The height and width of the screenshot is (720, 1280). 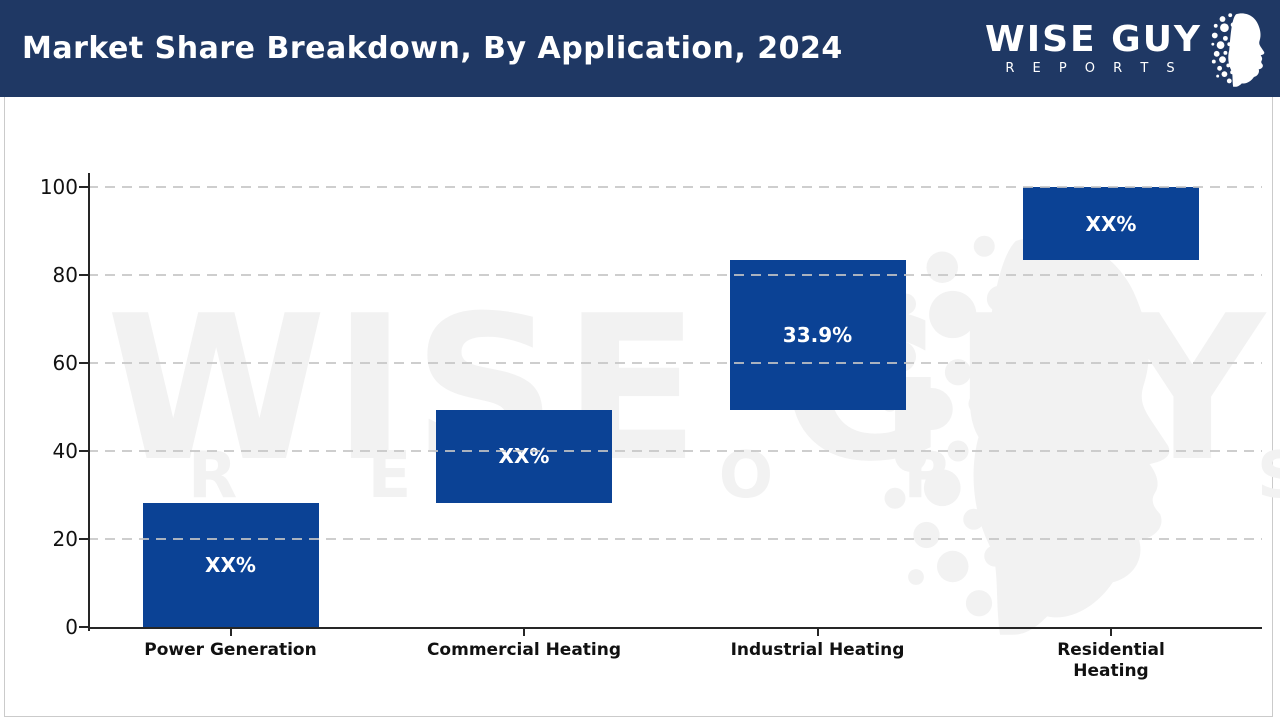 What do you see at coordinates (1093, 68) in the screenshot?
I see `brand-tagline: R E P O R T S` at bounding box center [1093, 68].